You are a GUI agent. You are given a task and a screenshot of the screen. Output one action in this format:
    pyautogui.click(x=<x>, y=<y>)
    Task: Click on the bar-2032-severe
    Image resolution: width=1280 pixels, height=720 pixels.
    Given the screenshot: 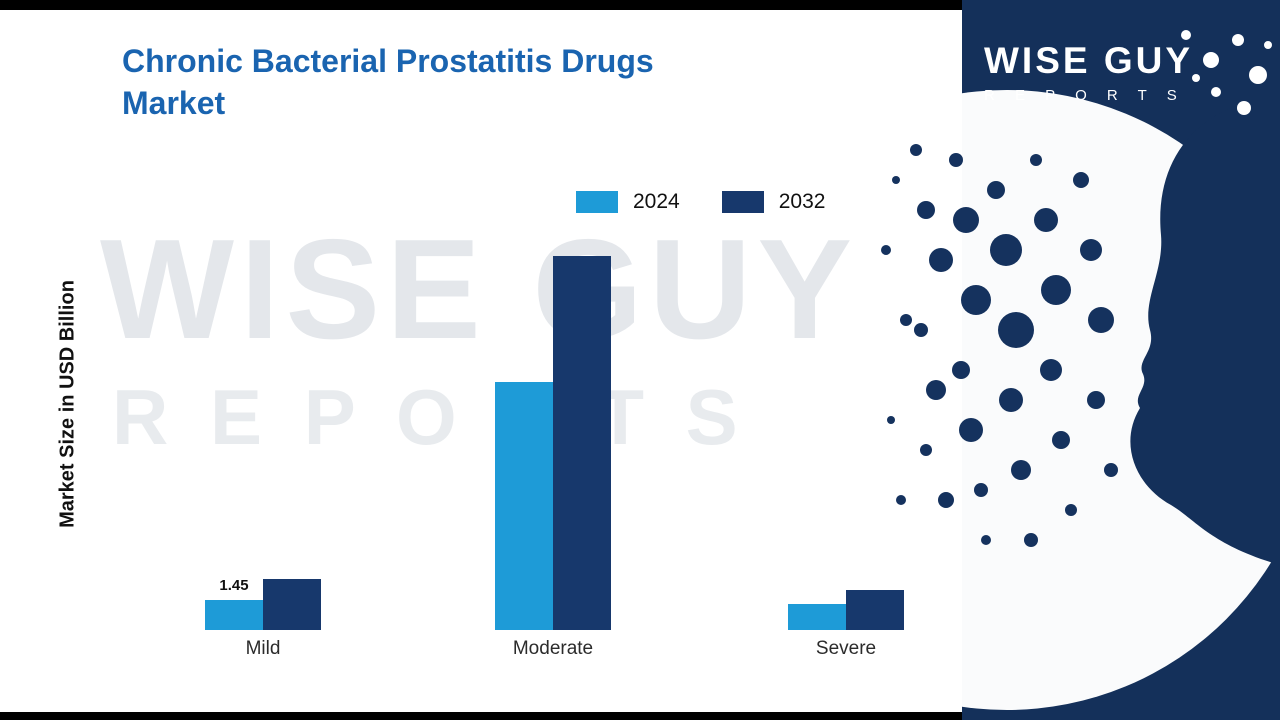 What is the action you would take?
    pyautogui.click(x=875, y=610)
    